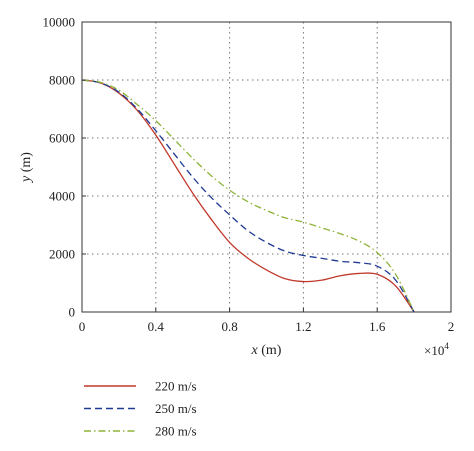 Image resolution: width=474 pixels, height=451 pixels. Describe the element at coordinates (72, 312) in the screenshot. I see `y-tick-label: 0` at that location.